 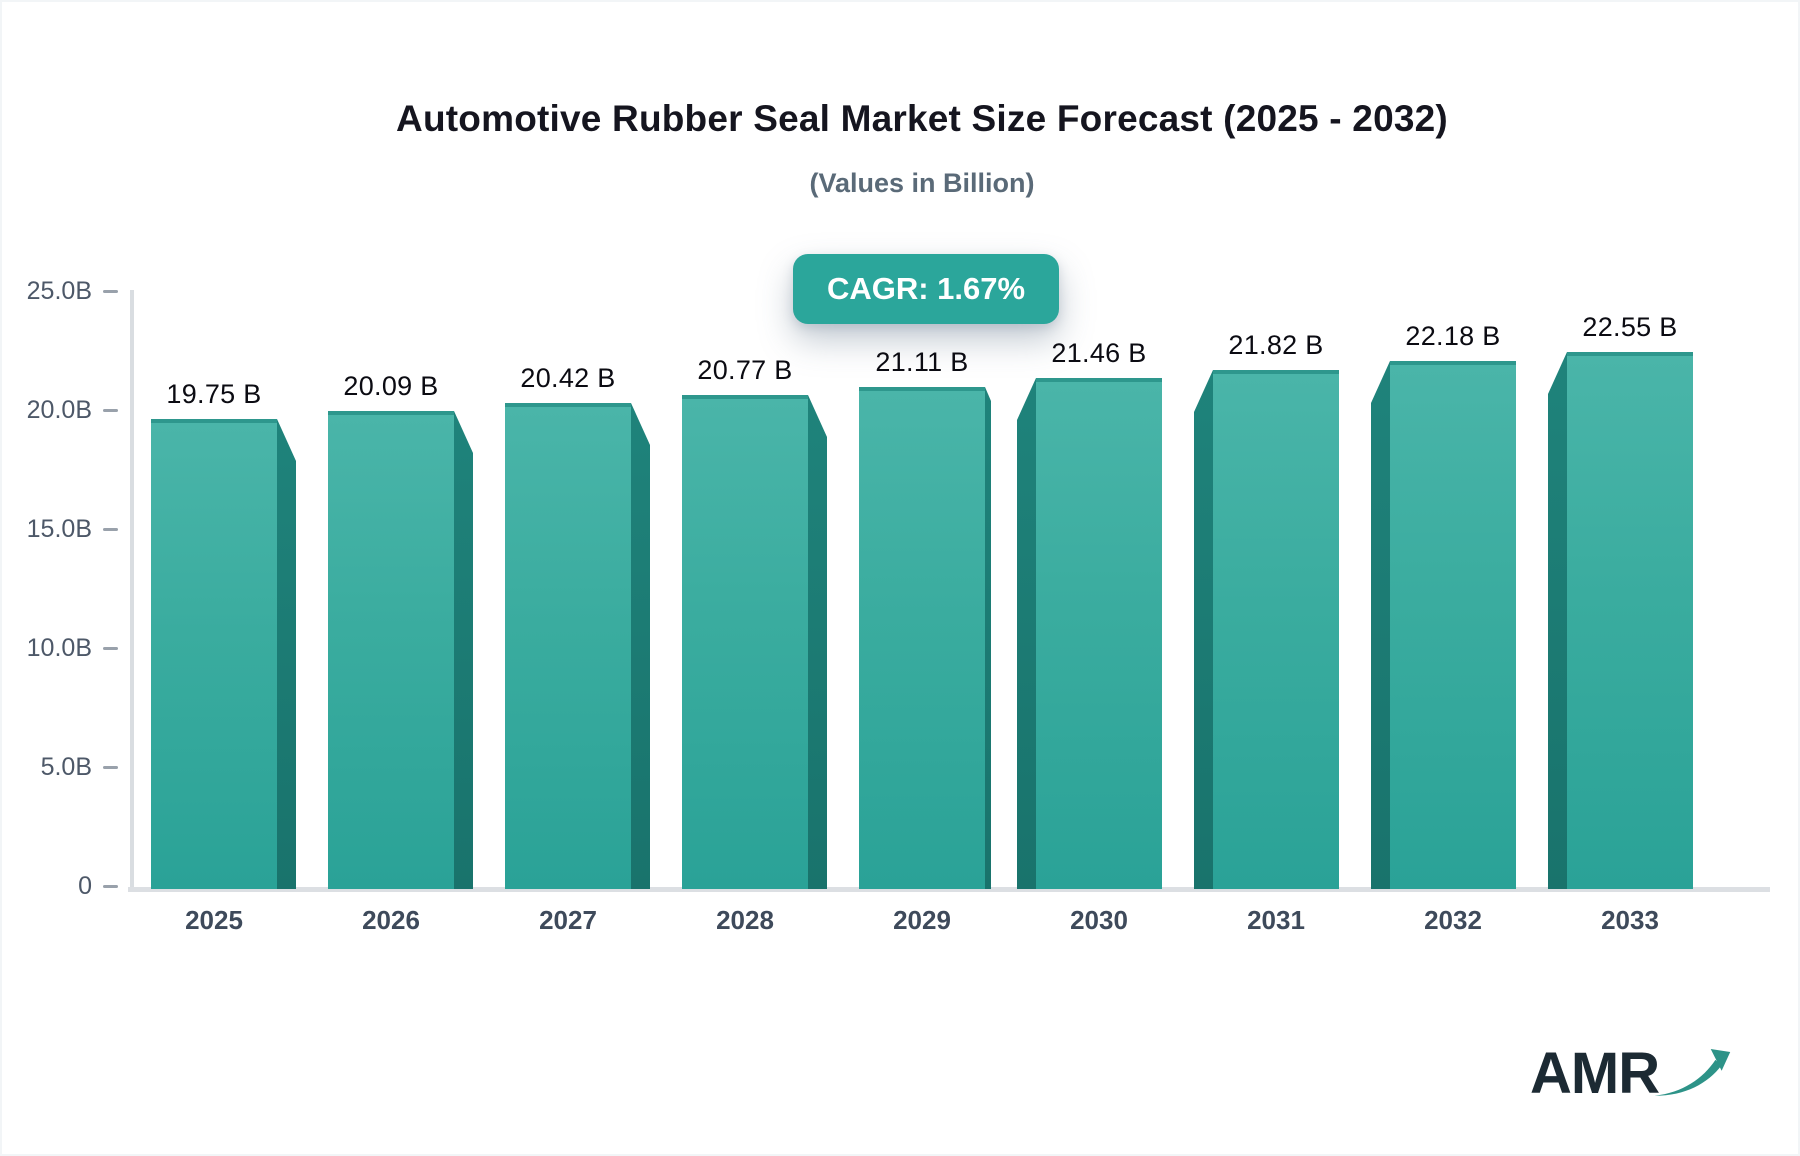 I want to click on bar-value-label: 21.82 B, so click(x=1276, y=345).